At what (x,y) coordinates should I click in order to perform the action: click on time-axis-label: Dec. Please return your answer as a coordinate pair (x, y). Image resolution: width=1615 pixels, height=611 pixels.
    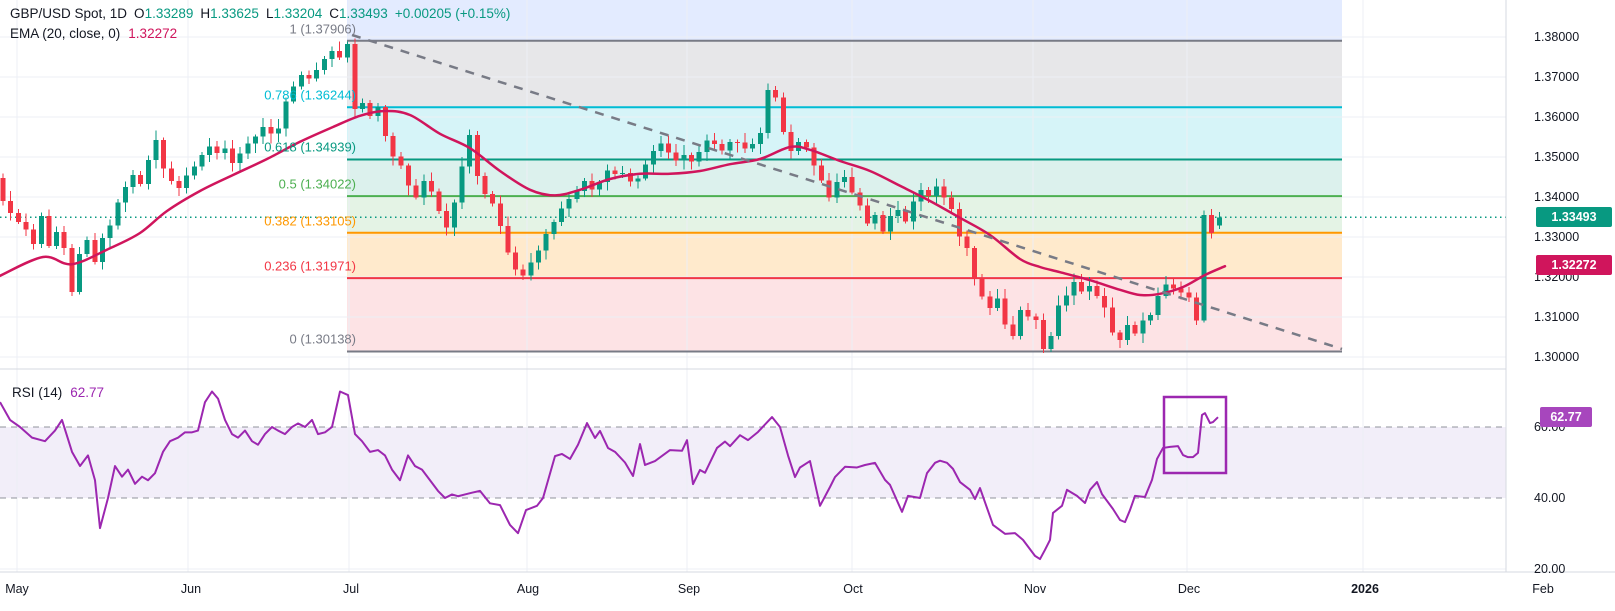
    Looking at the image, I should click on (1189, 589).